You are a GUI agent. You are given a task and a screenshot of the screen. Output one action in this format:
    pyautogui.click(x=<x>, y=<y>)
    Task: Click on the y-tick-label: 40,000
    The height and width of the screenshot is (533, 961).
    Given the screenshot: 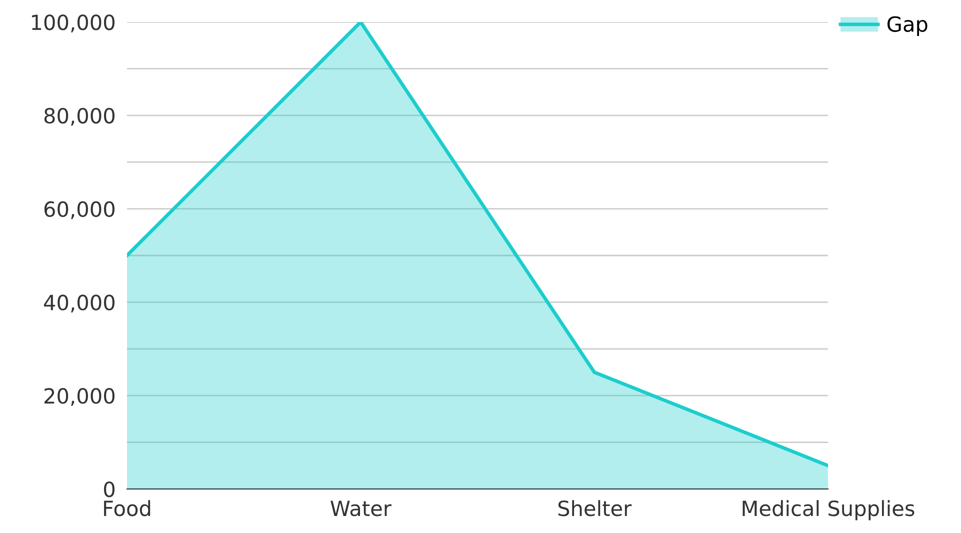 What is the action you would take?
    pyautogui.click(x=79, y=303)
    